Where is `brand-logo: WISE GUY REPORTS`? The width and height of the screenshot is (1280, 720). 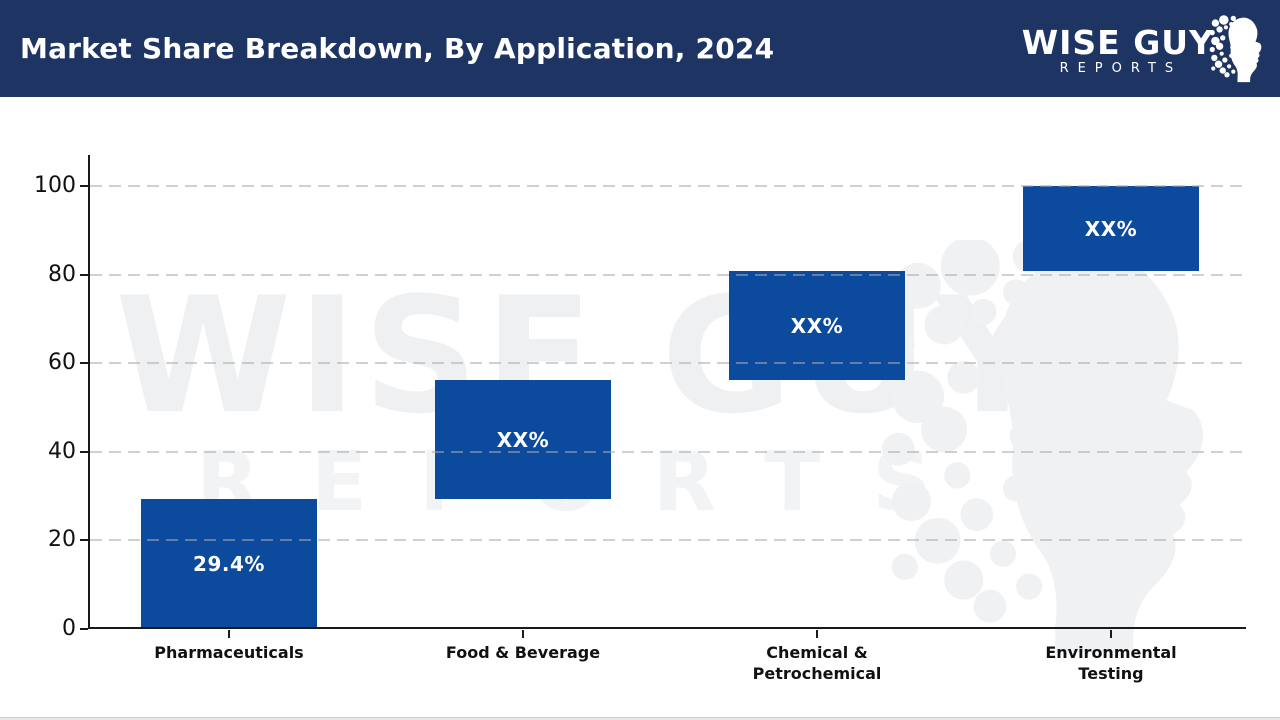
brand-logo: WISE GUY REPORTS is located at coordinates (1144, 50).